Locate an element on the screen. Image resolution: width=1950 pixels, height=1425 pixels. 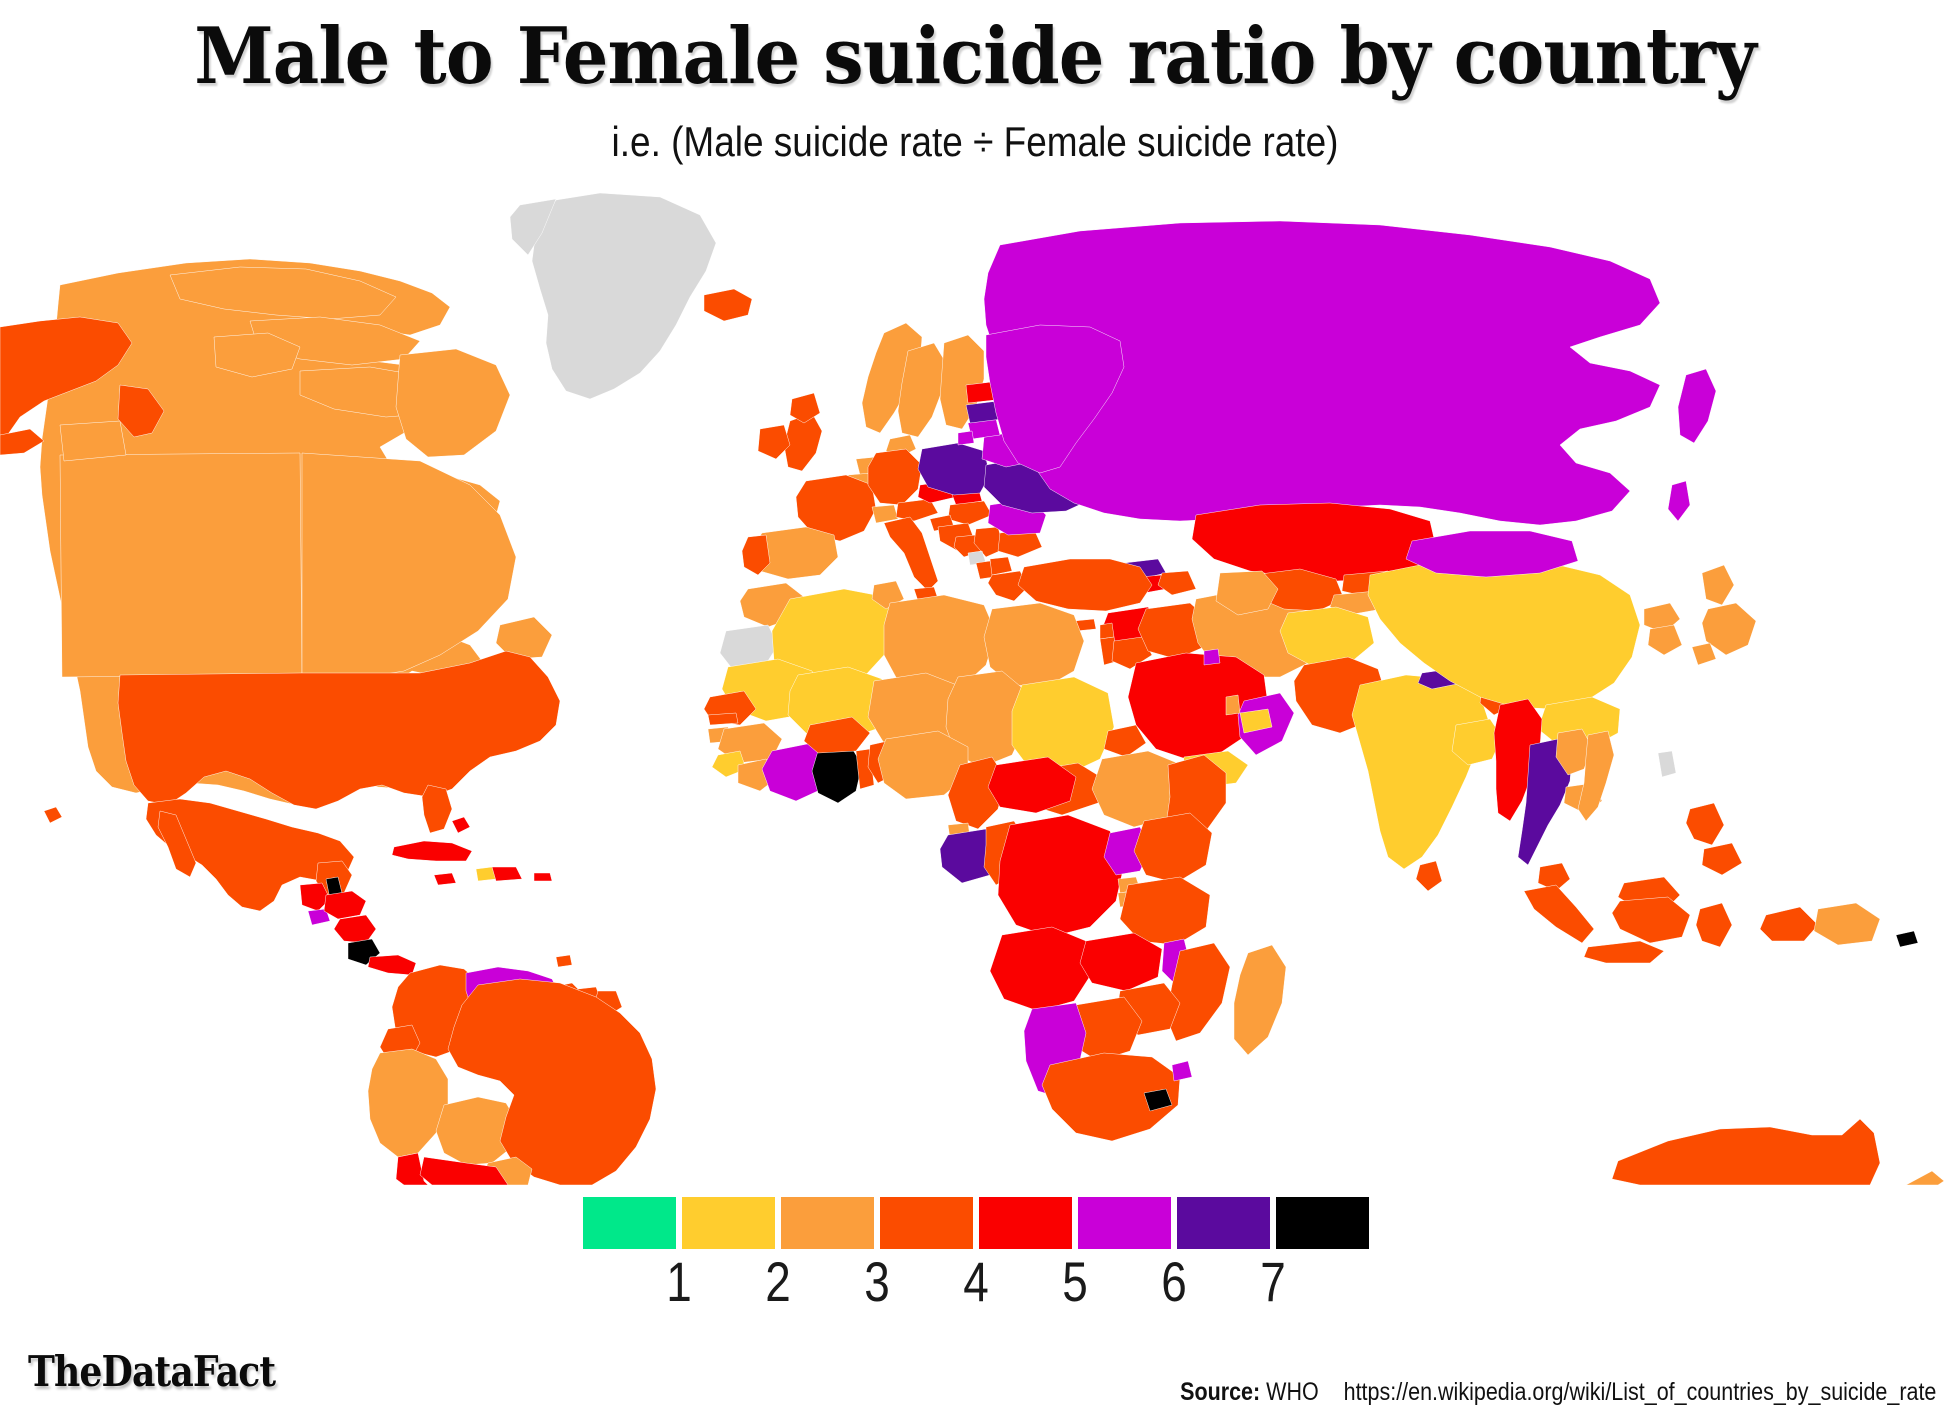
country-madagascar is located at coordinates (1260, 1000).